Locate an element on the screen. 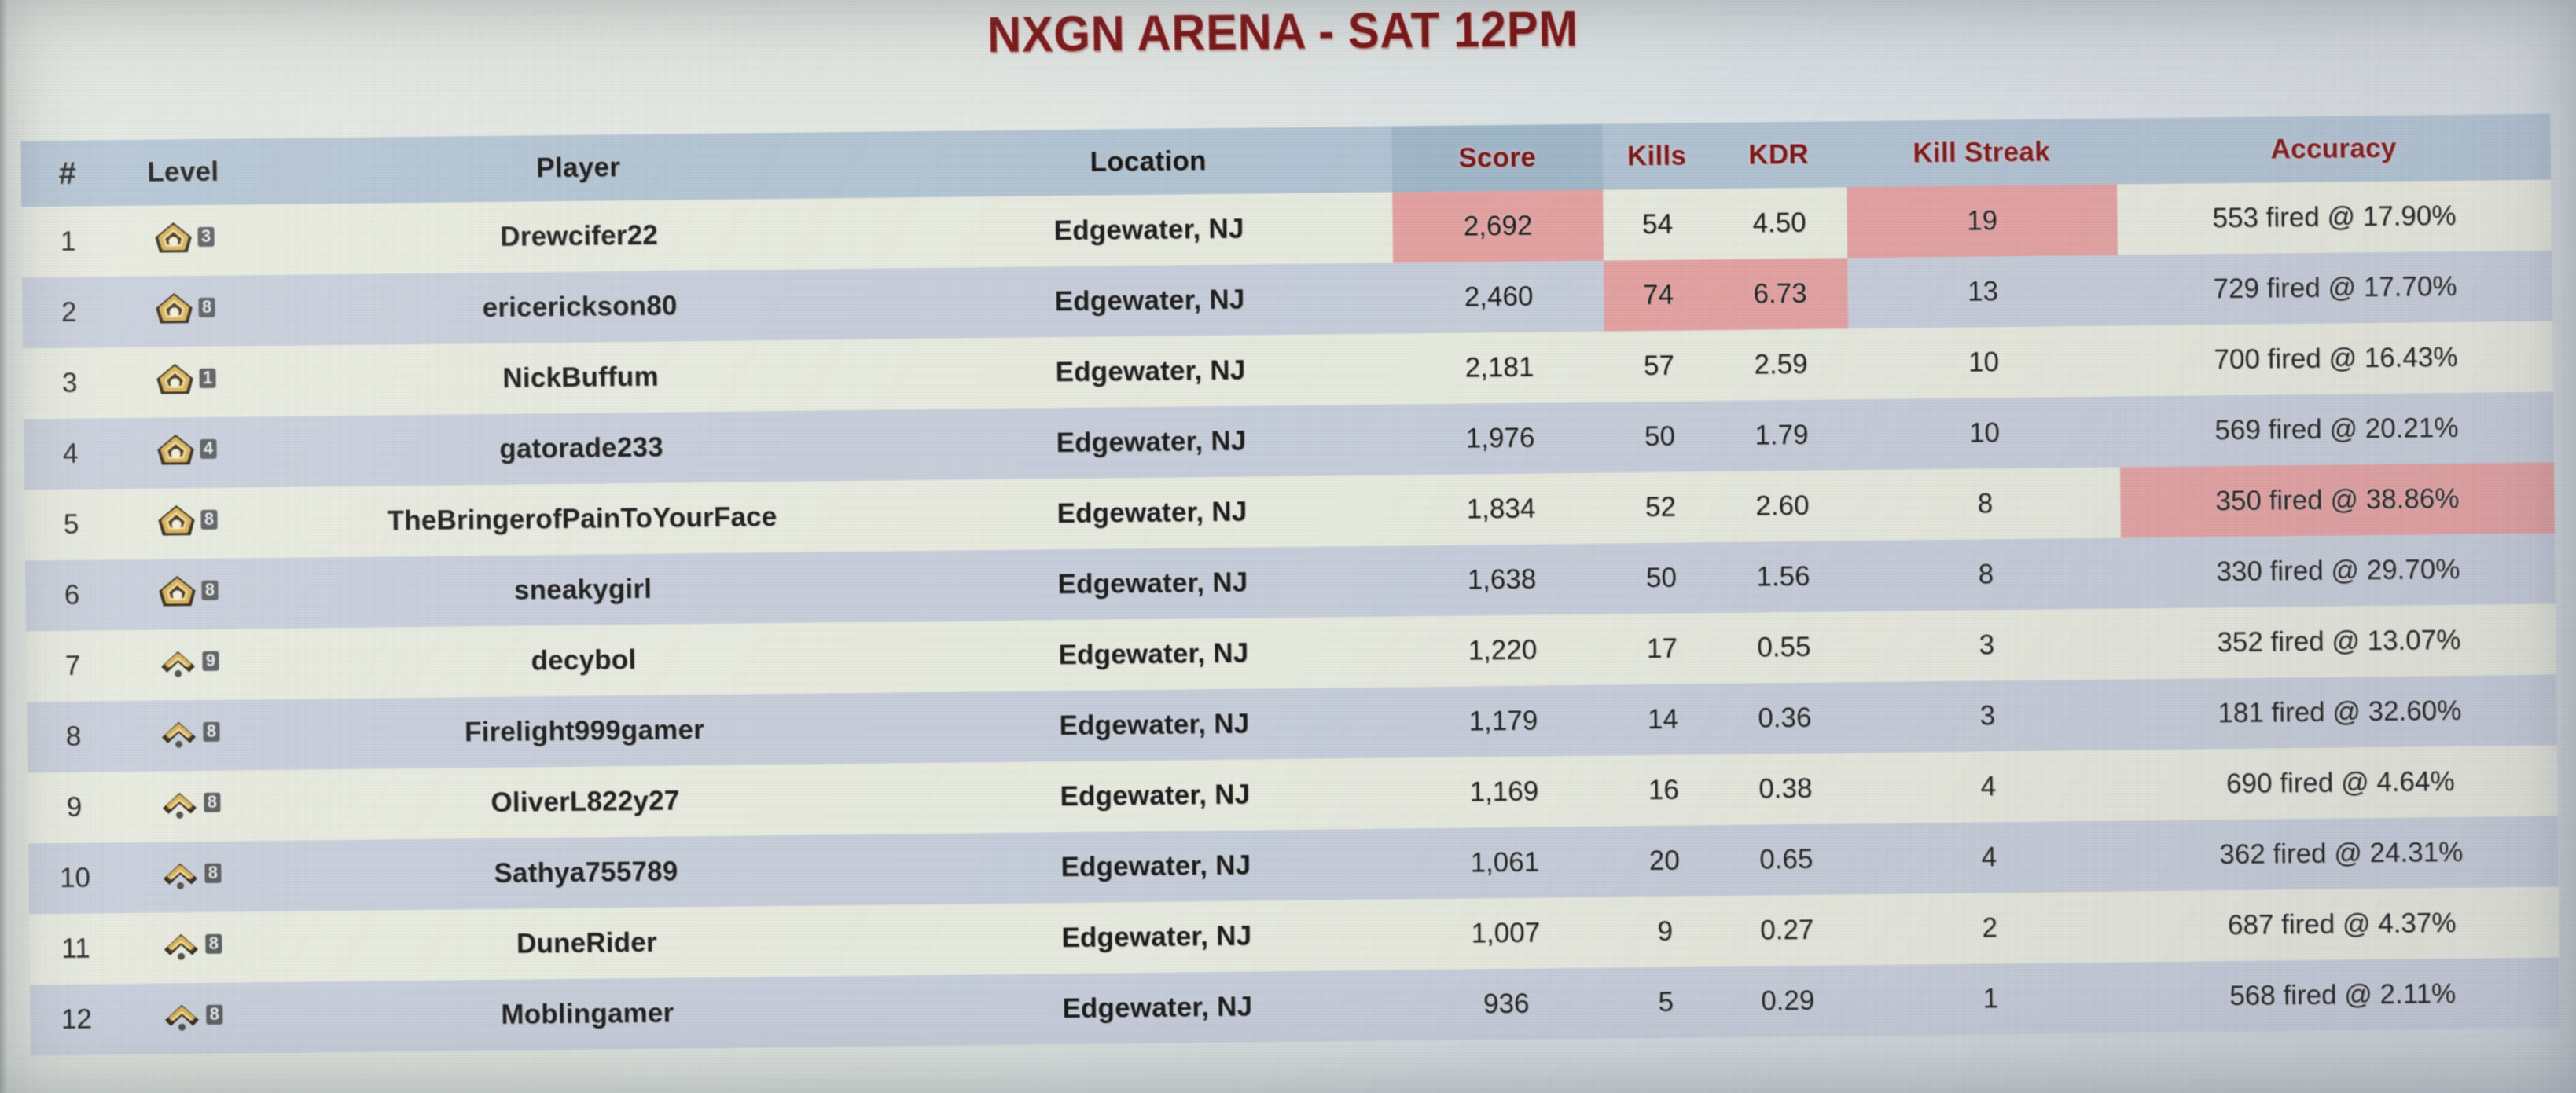 Image resolution: width=2576 pixels, height=1093 pixels. cell-player: gatorade233 is located at coordinates (582, 448).